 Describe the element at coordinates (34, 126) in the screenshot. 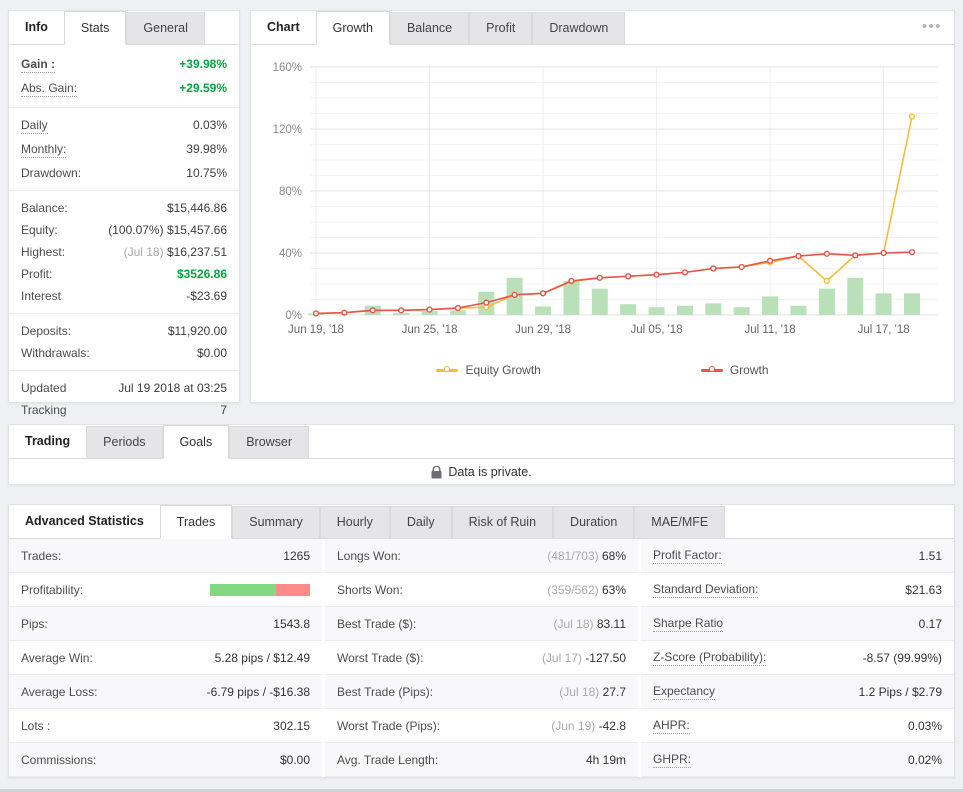

I see `stat-label: Daily` at that location.